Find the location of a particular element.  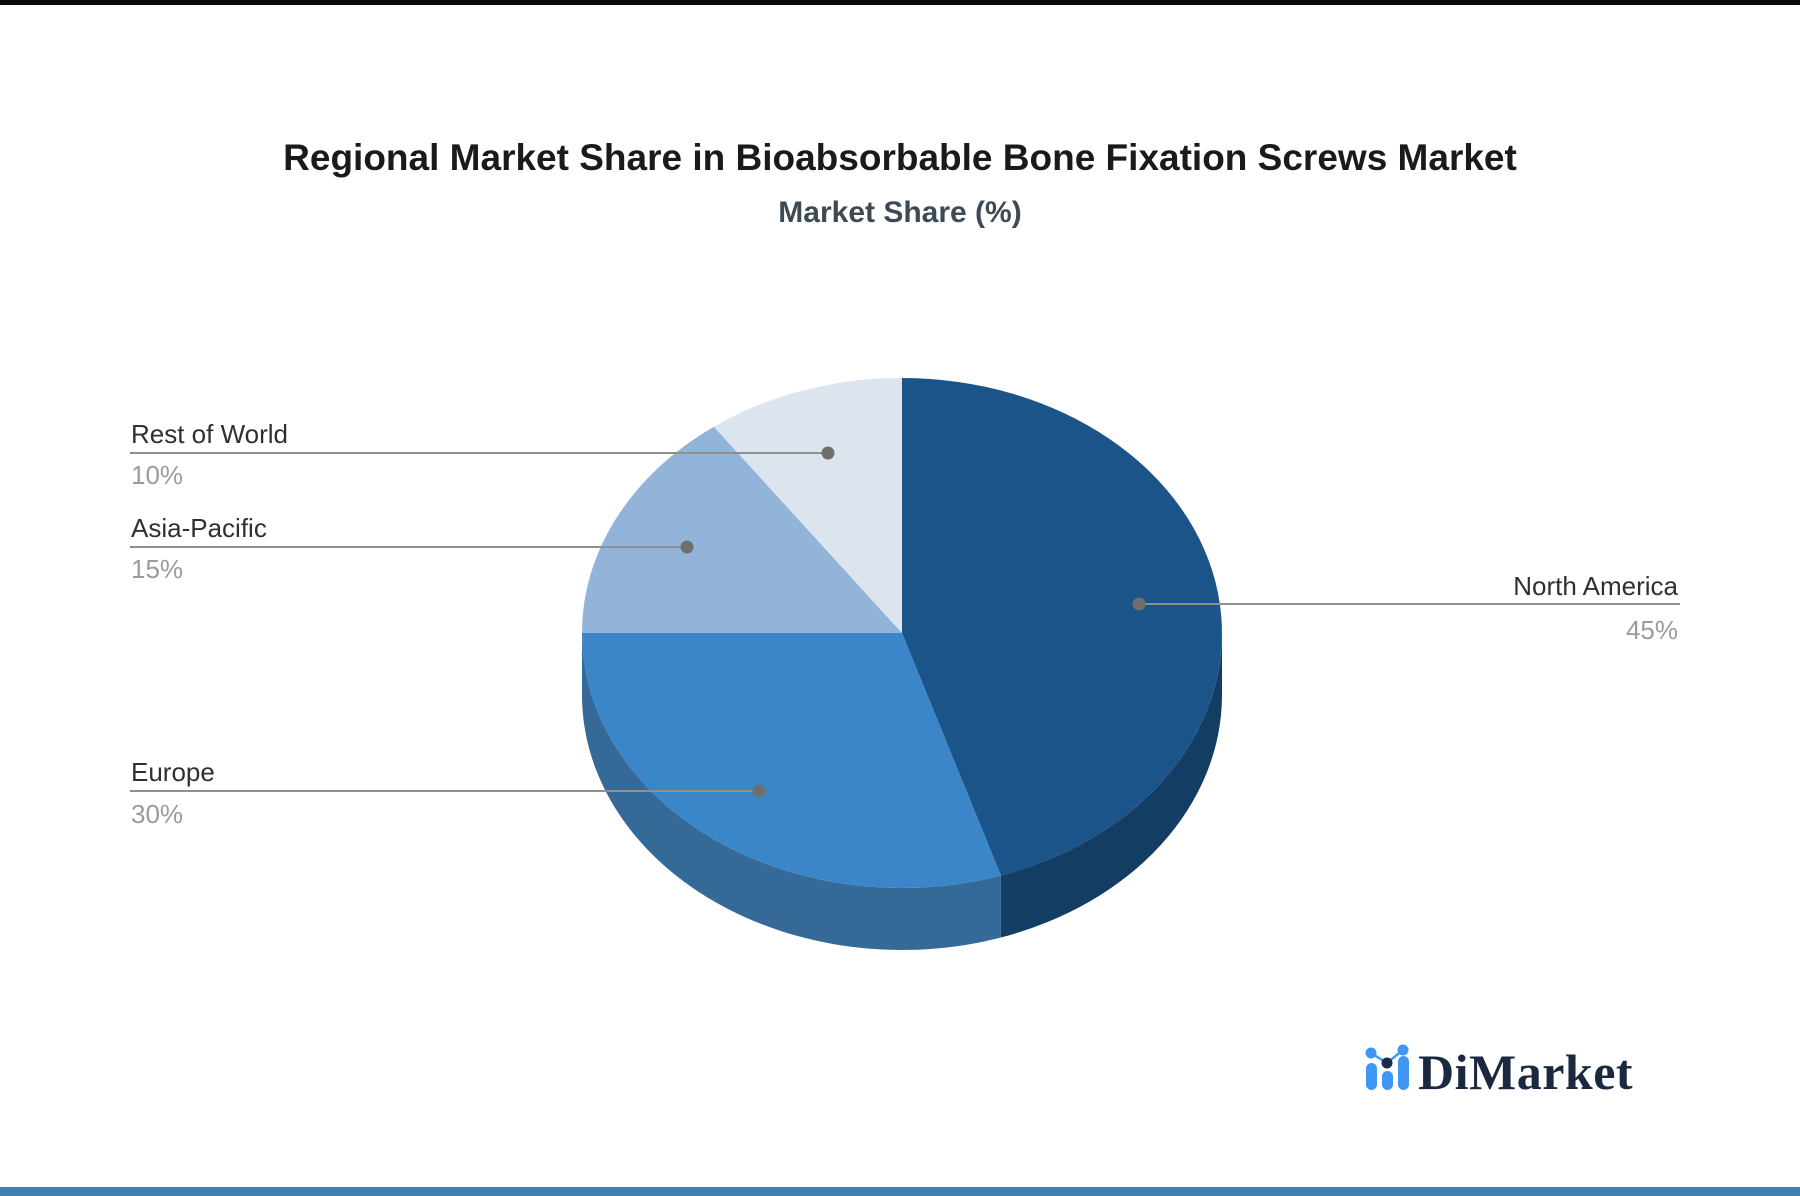

top-border is located at coordinates (900, 2).